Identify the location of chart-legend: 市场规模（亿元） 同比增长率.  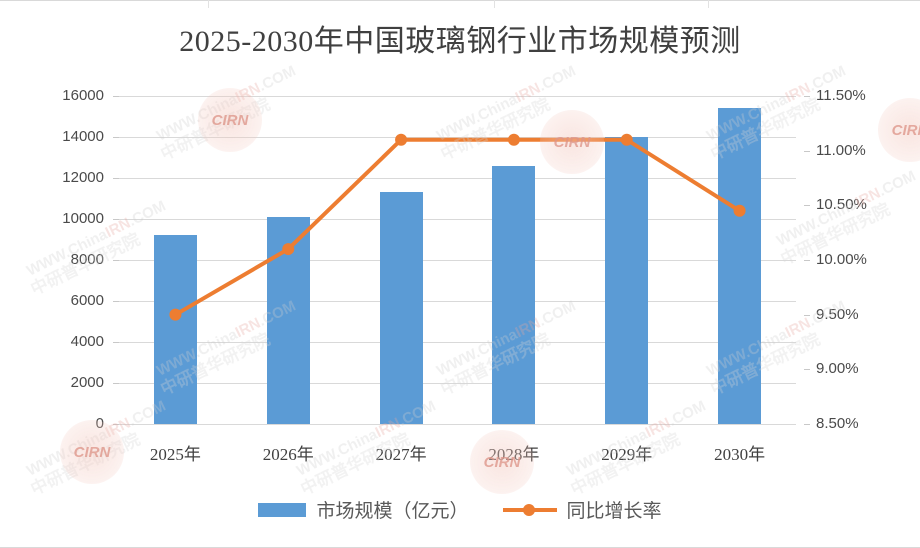
(460, 509).